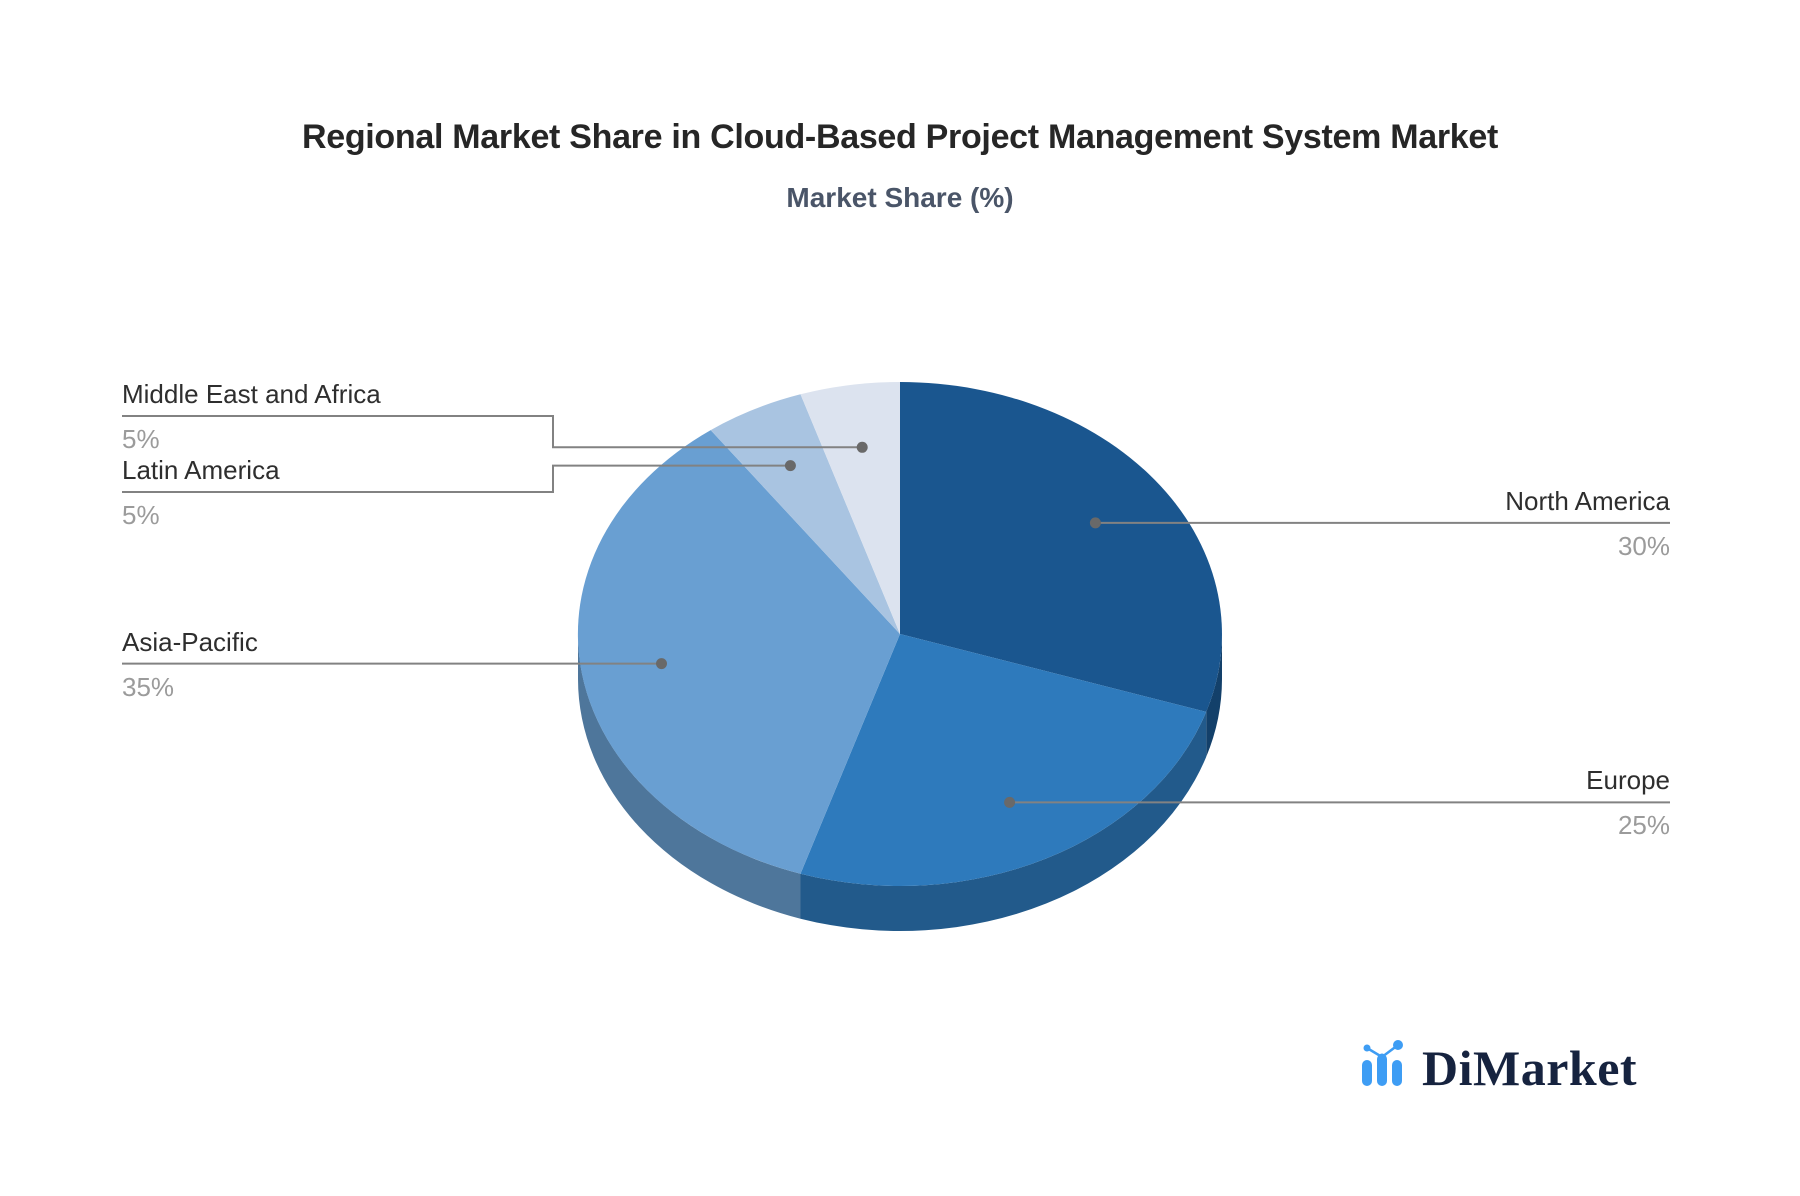  What do you see at coordinates (790, 466) in the screenshot?
I see `leader-dot-latin-america` at bounding box center [790, 466].